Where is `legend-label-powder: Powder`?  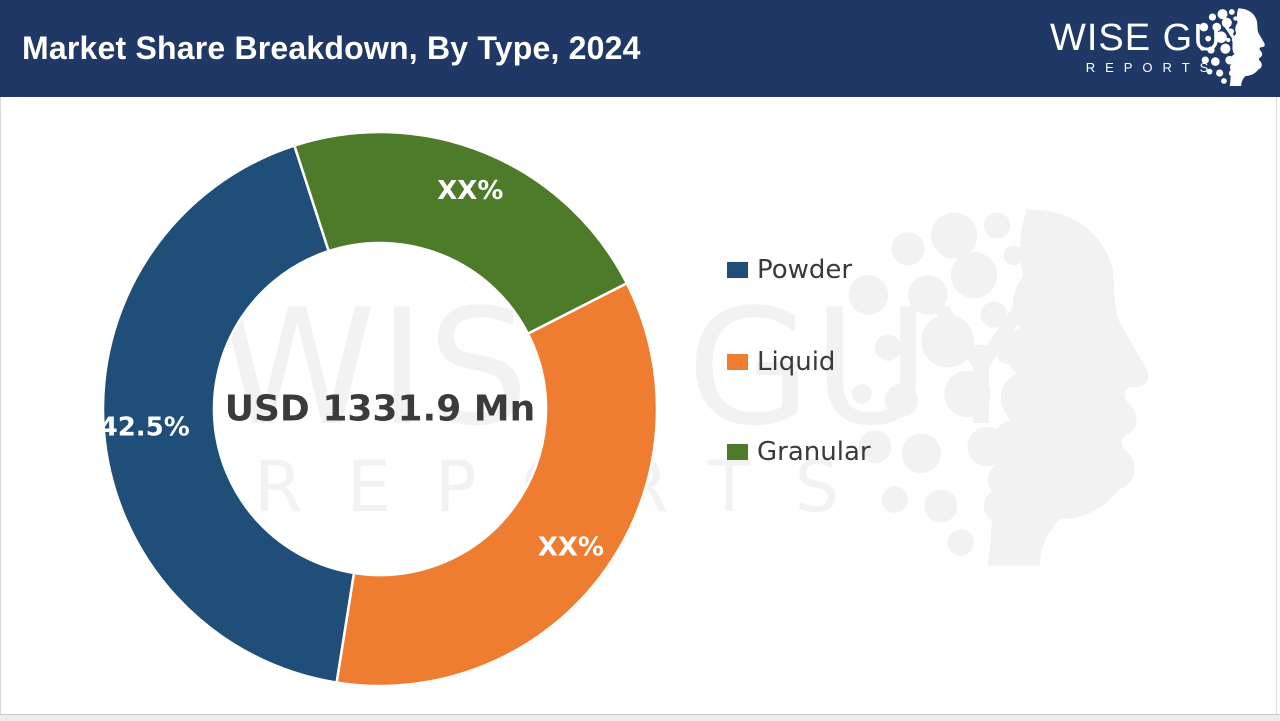
legend-label-powder: Powder is located at coordinates (805, 270).